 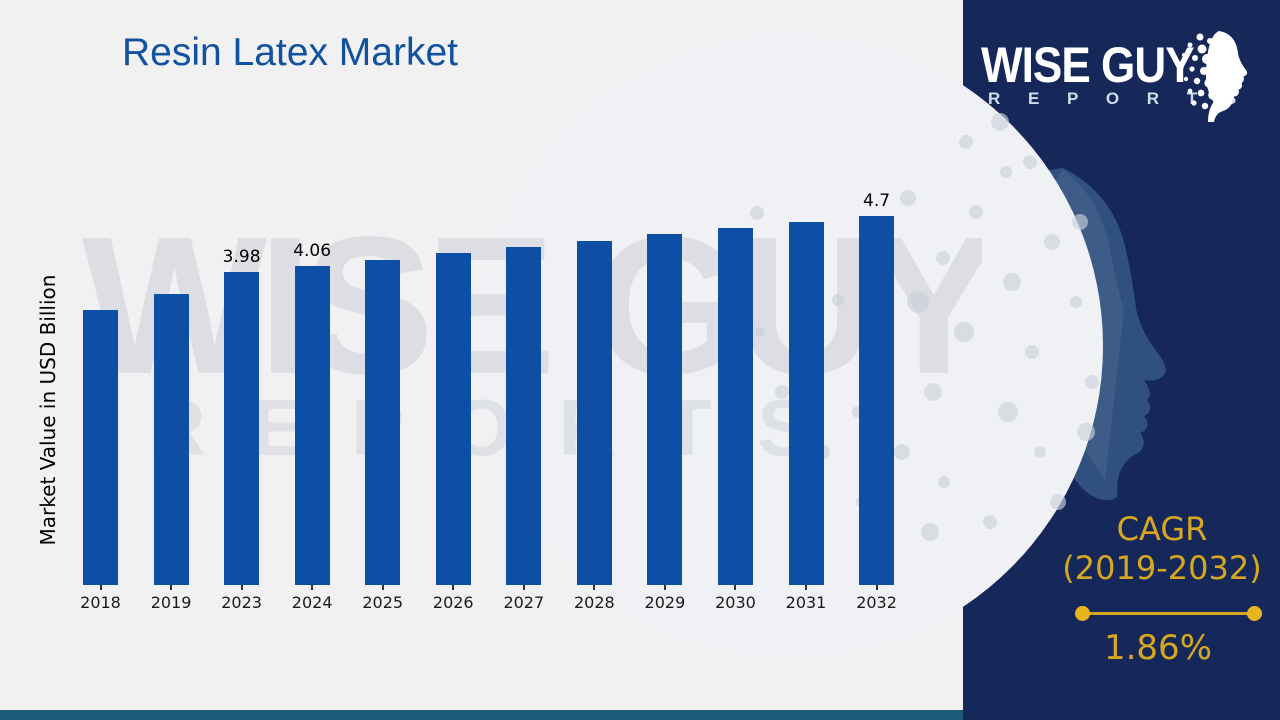 I want to click on x-tick-label-2025: 2025, so click(x=383, y=602).